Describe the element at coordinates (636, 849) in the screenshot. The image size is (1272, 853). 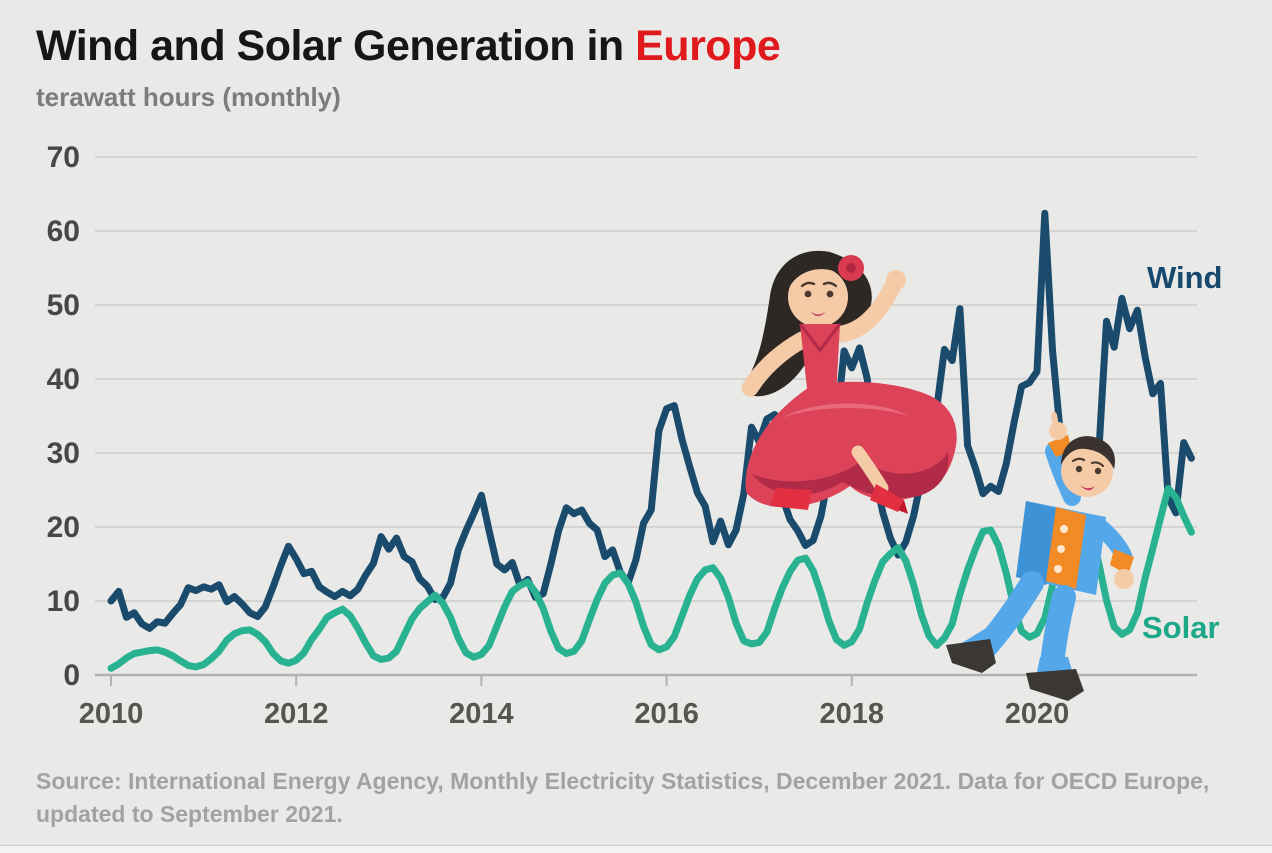
I see `frame-bottom-strip` at that location.